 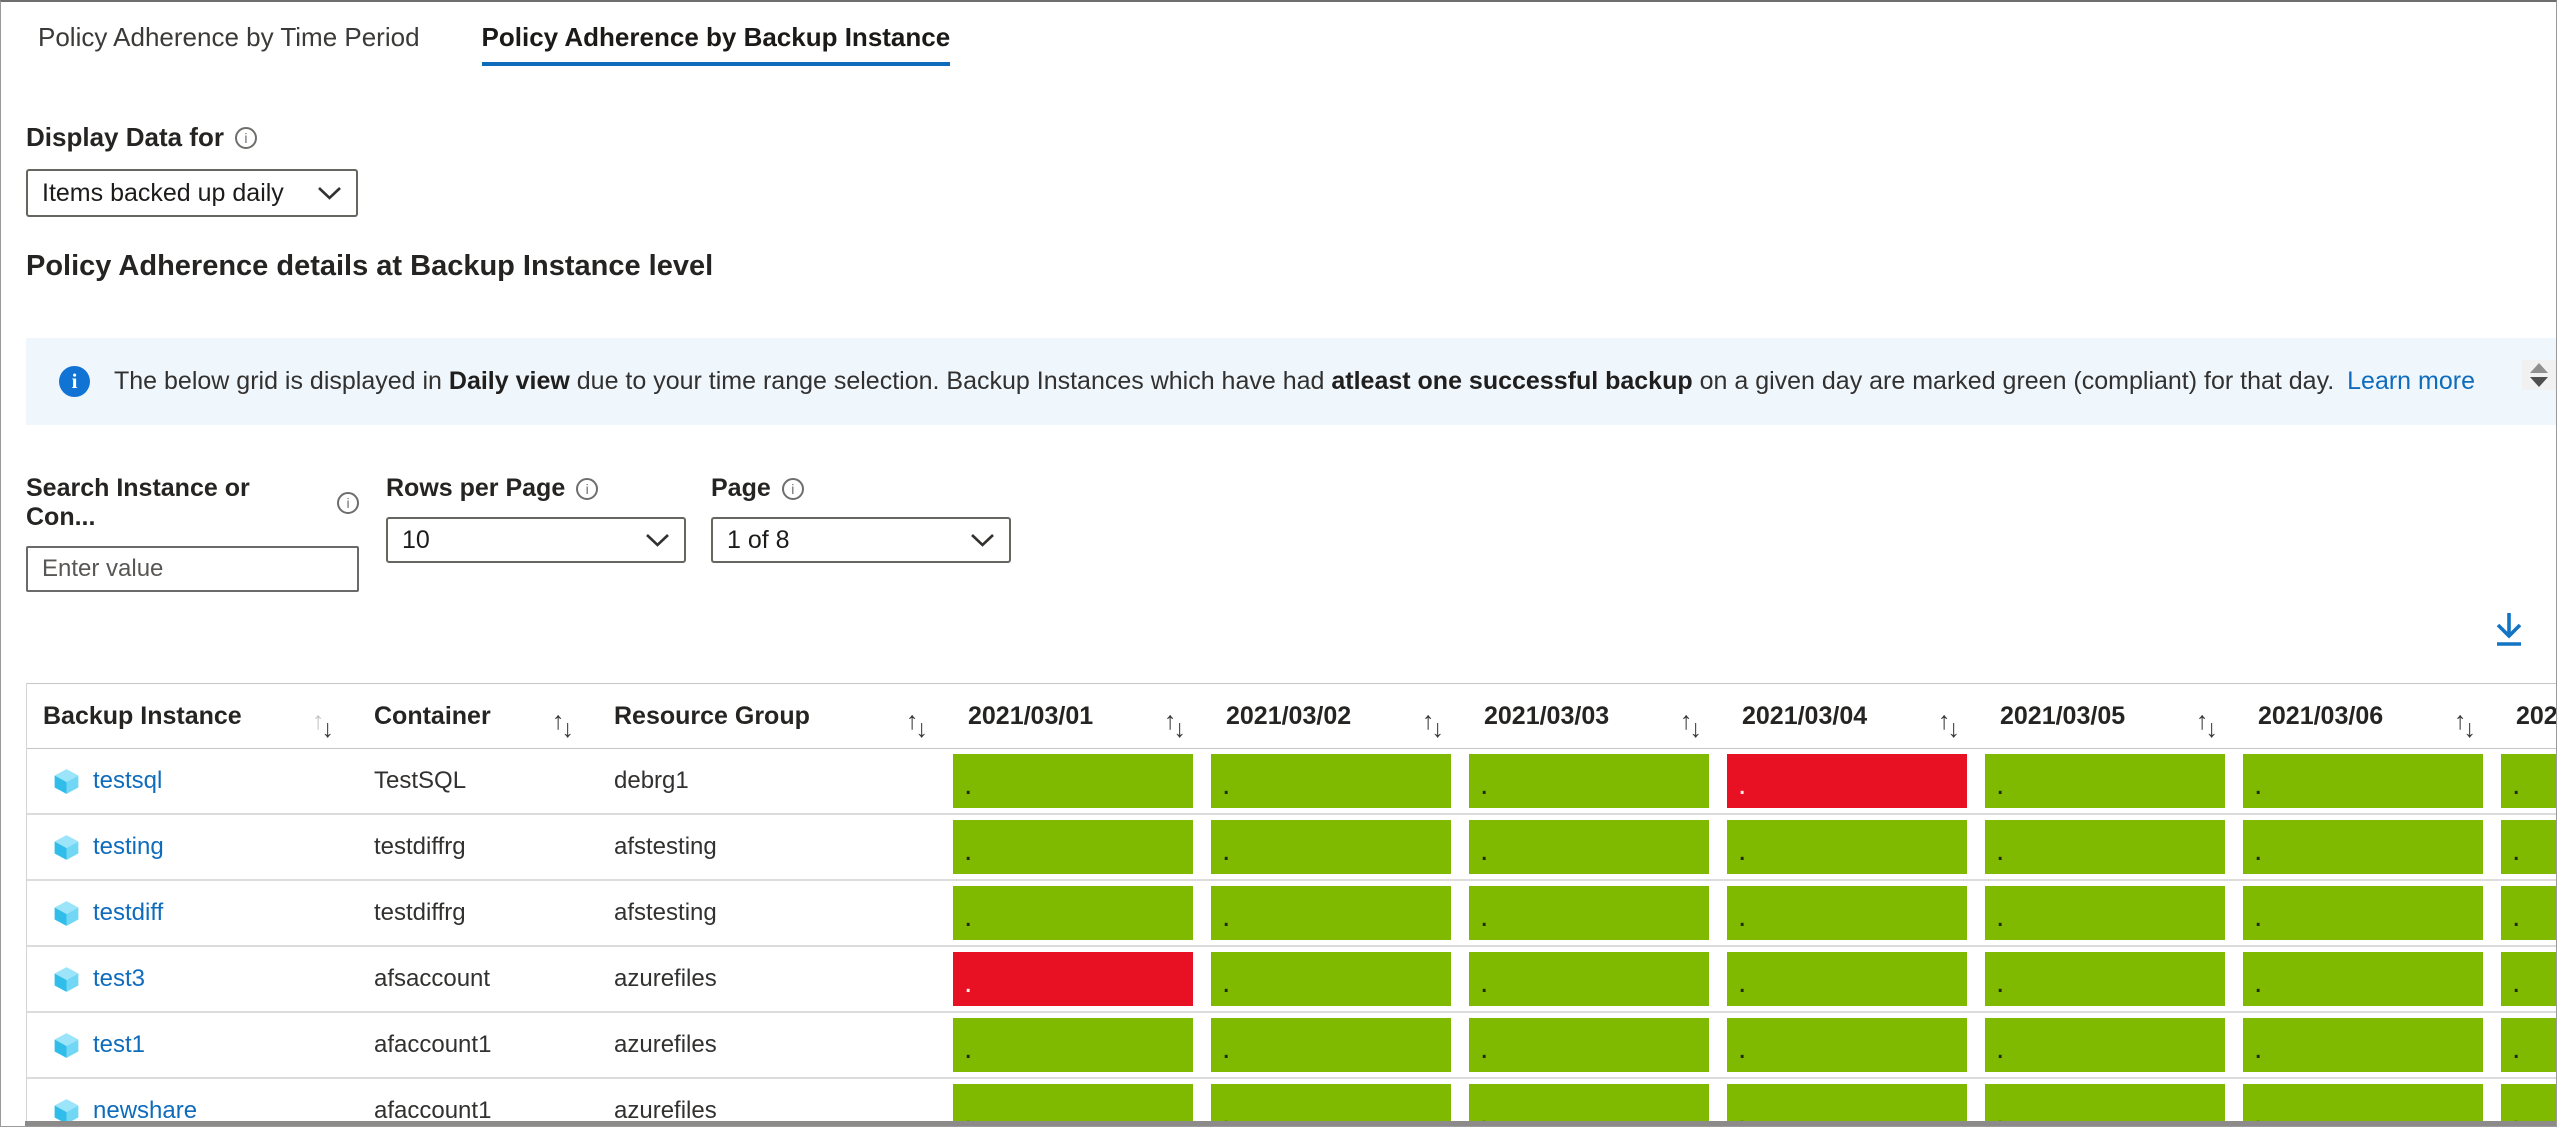 I want to click on download-button, so click(x=2509, y=631).